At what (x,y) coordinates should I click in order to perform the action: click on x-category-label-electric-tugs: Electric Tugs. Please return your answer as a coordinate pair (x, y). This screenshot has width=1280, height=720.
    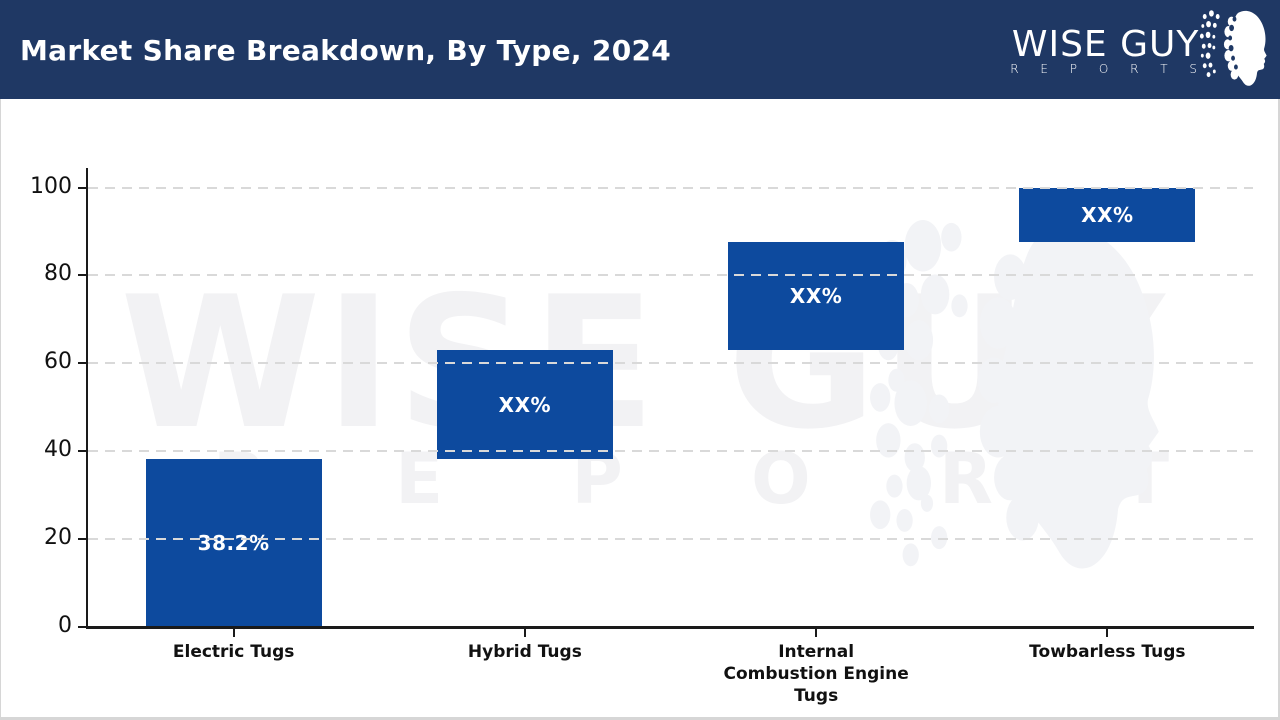
    Looking at the image, I should click on (233, 652).